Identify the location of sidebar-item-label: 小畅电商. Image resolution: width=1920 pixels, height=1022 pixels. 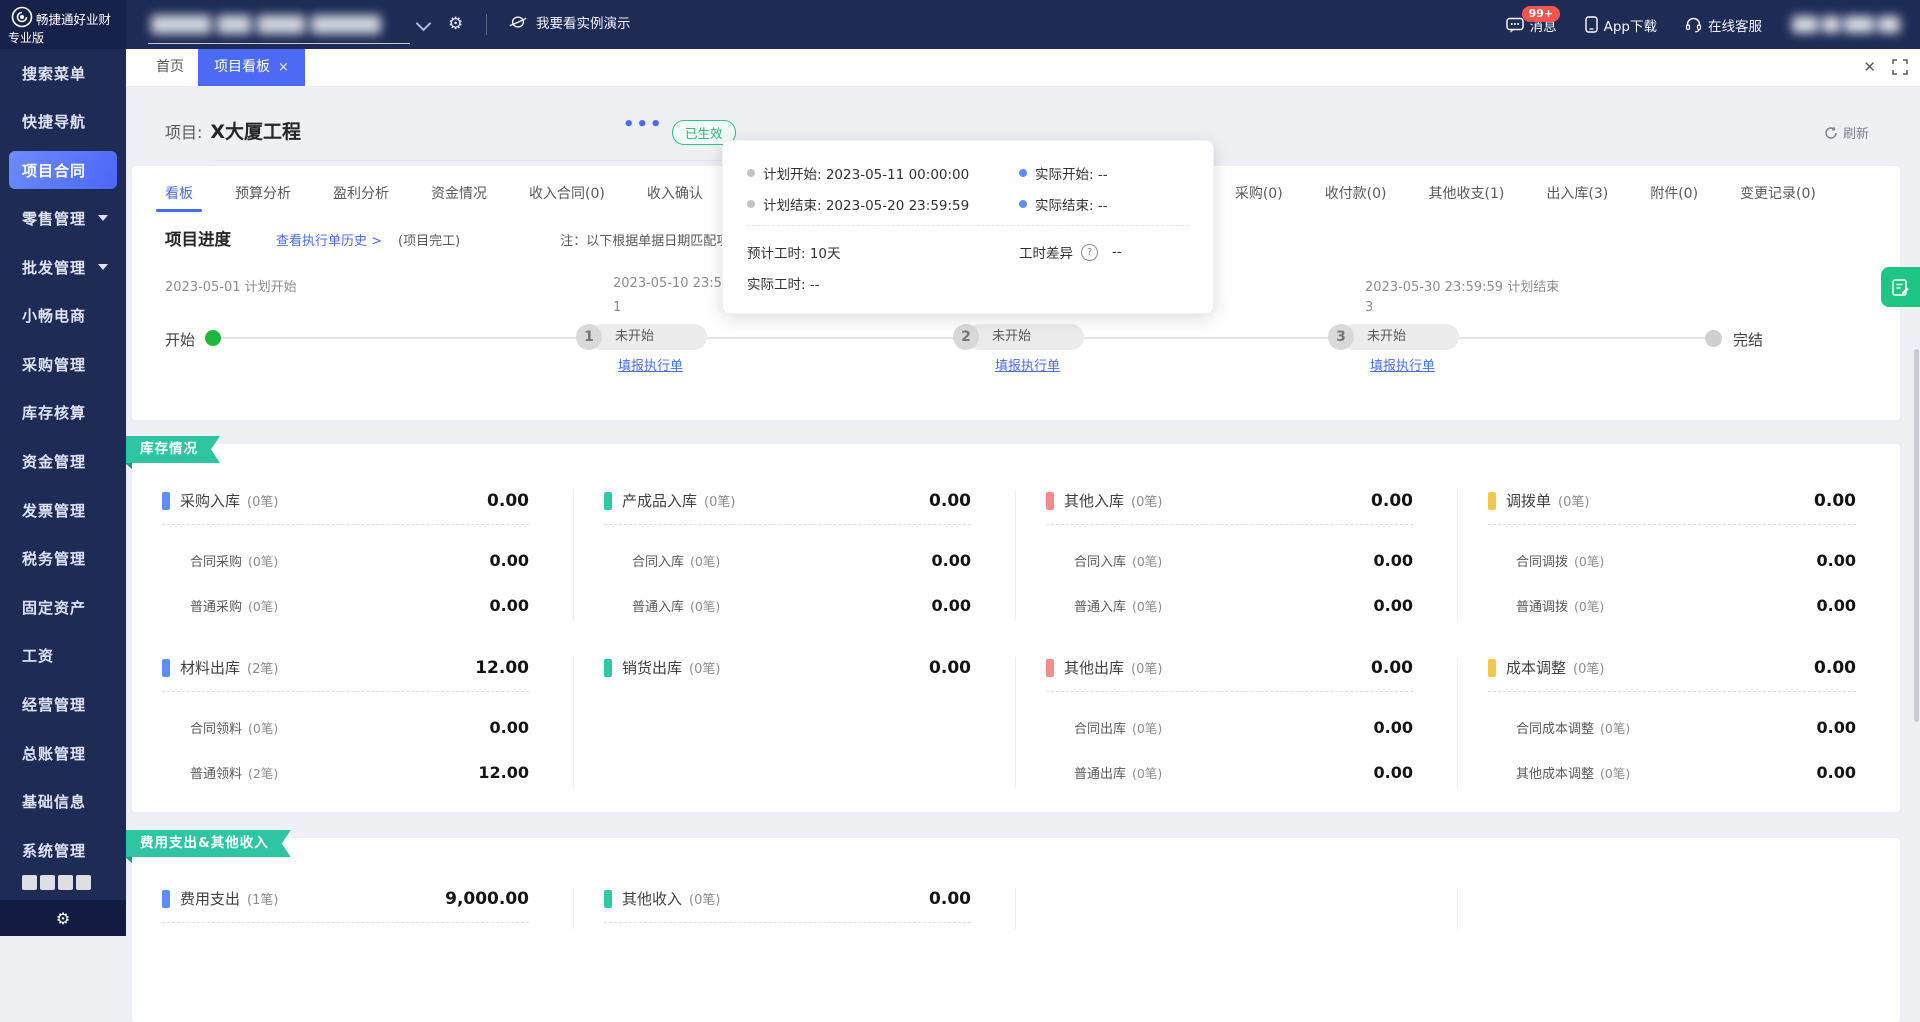
(54, 316).